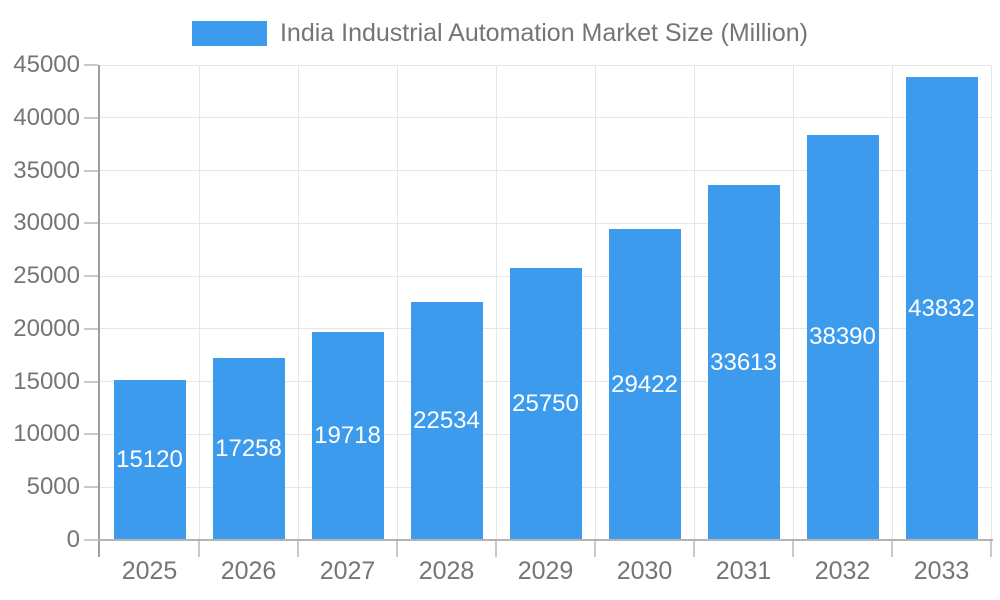 This screenshot has width=1000, height=600. Describe the element at coordinates (46, 276) in the screenshot. I see `y-axis-label: 25000` at that location.